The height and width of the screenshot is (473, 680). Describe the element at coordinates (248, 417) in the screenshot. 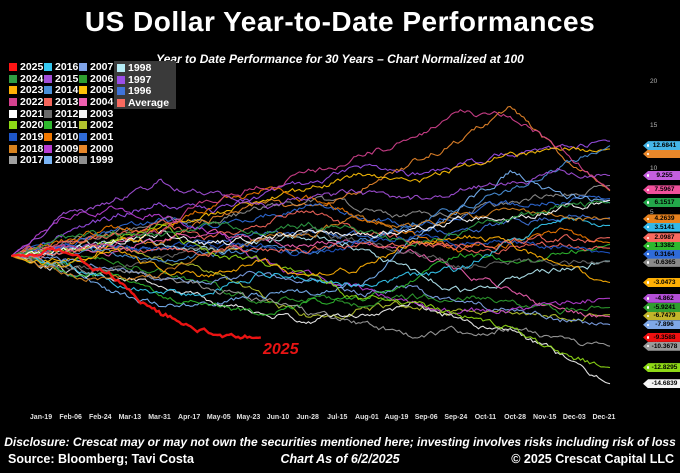

I see `x-tick-May-23: May-23` at that location.